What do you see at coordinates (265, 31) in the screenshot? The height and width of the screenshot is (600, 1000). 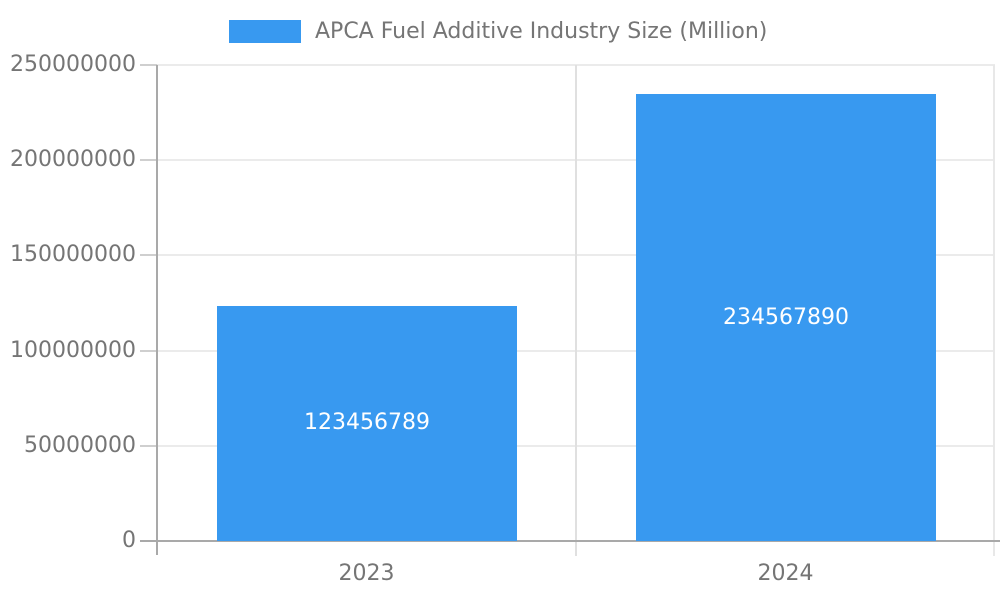 I see `legend-color-swatch` at bounding box center [265, 31].